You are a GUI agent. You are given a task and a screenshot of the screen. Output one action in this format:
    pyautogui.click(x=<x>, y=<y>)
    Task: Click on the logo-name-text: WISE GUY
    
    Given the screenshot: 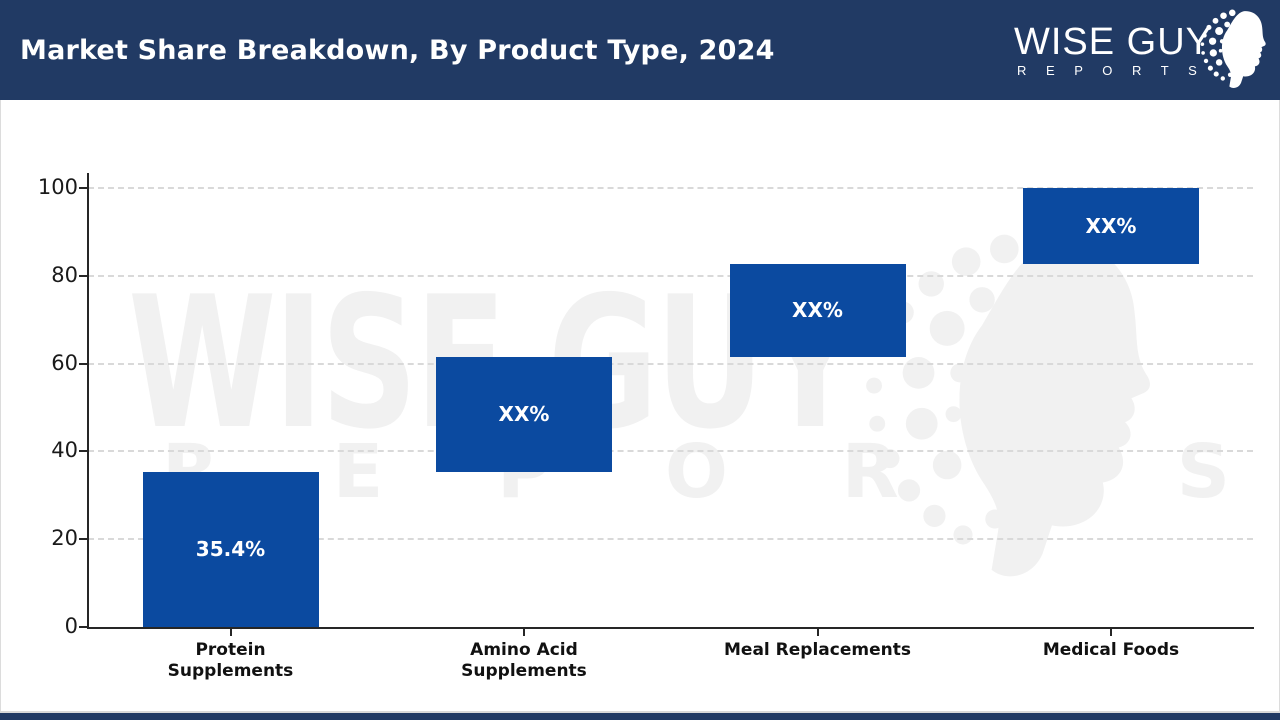 What is the action you would take?
    pyautogui.click(x=1112, y=42)
    